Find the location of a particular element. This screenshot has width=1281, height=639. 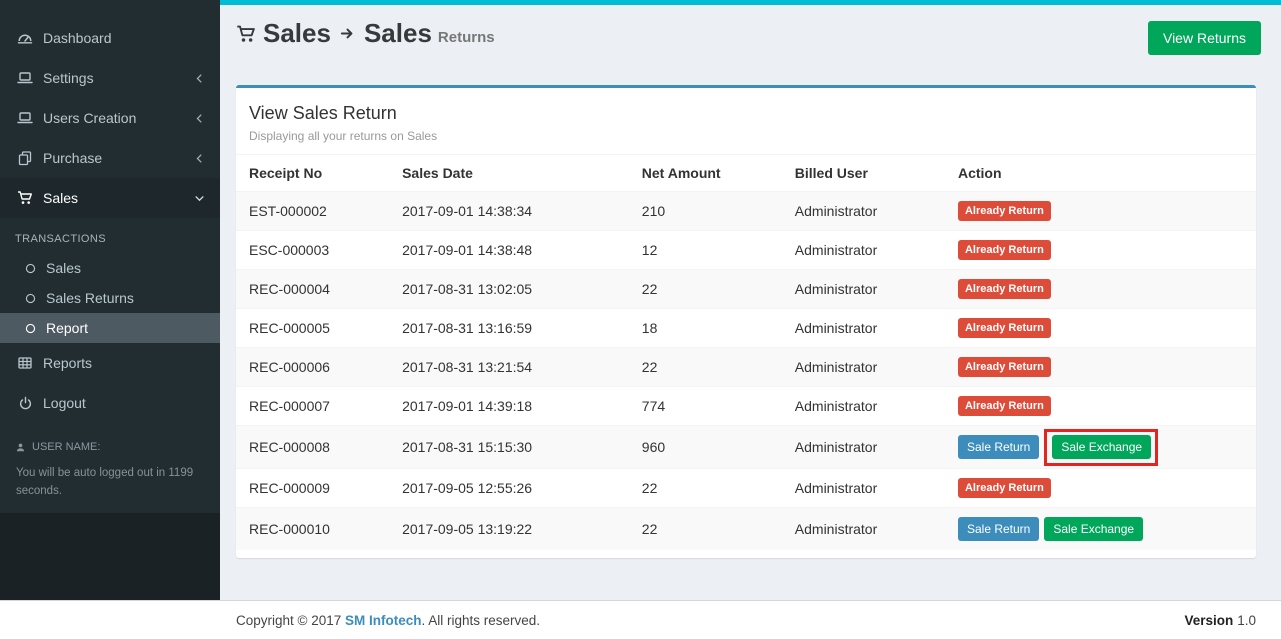

sidebar-item-users-creation: Users Creation is located at coordinates (110, 118).